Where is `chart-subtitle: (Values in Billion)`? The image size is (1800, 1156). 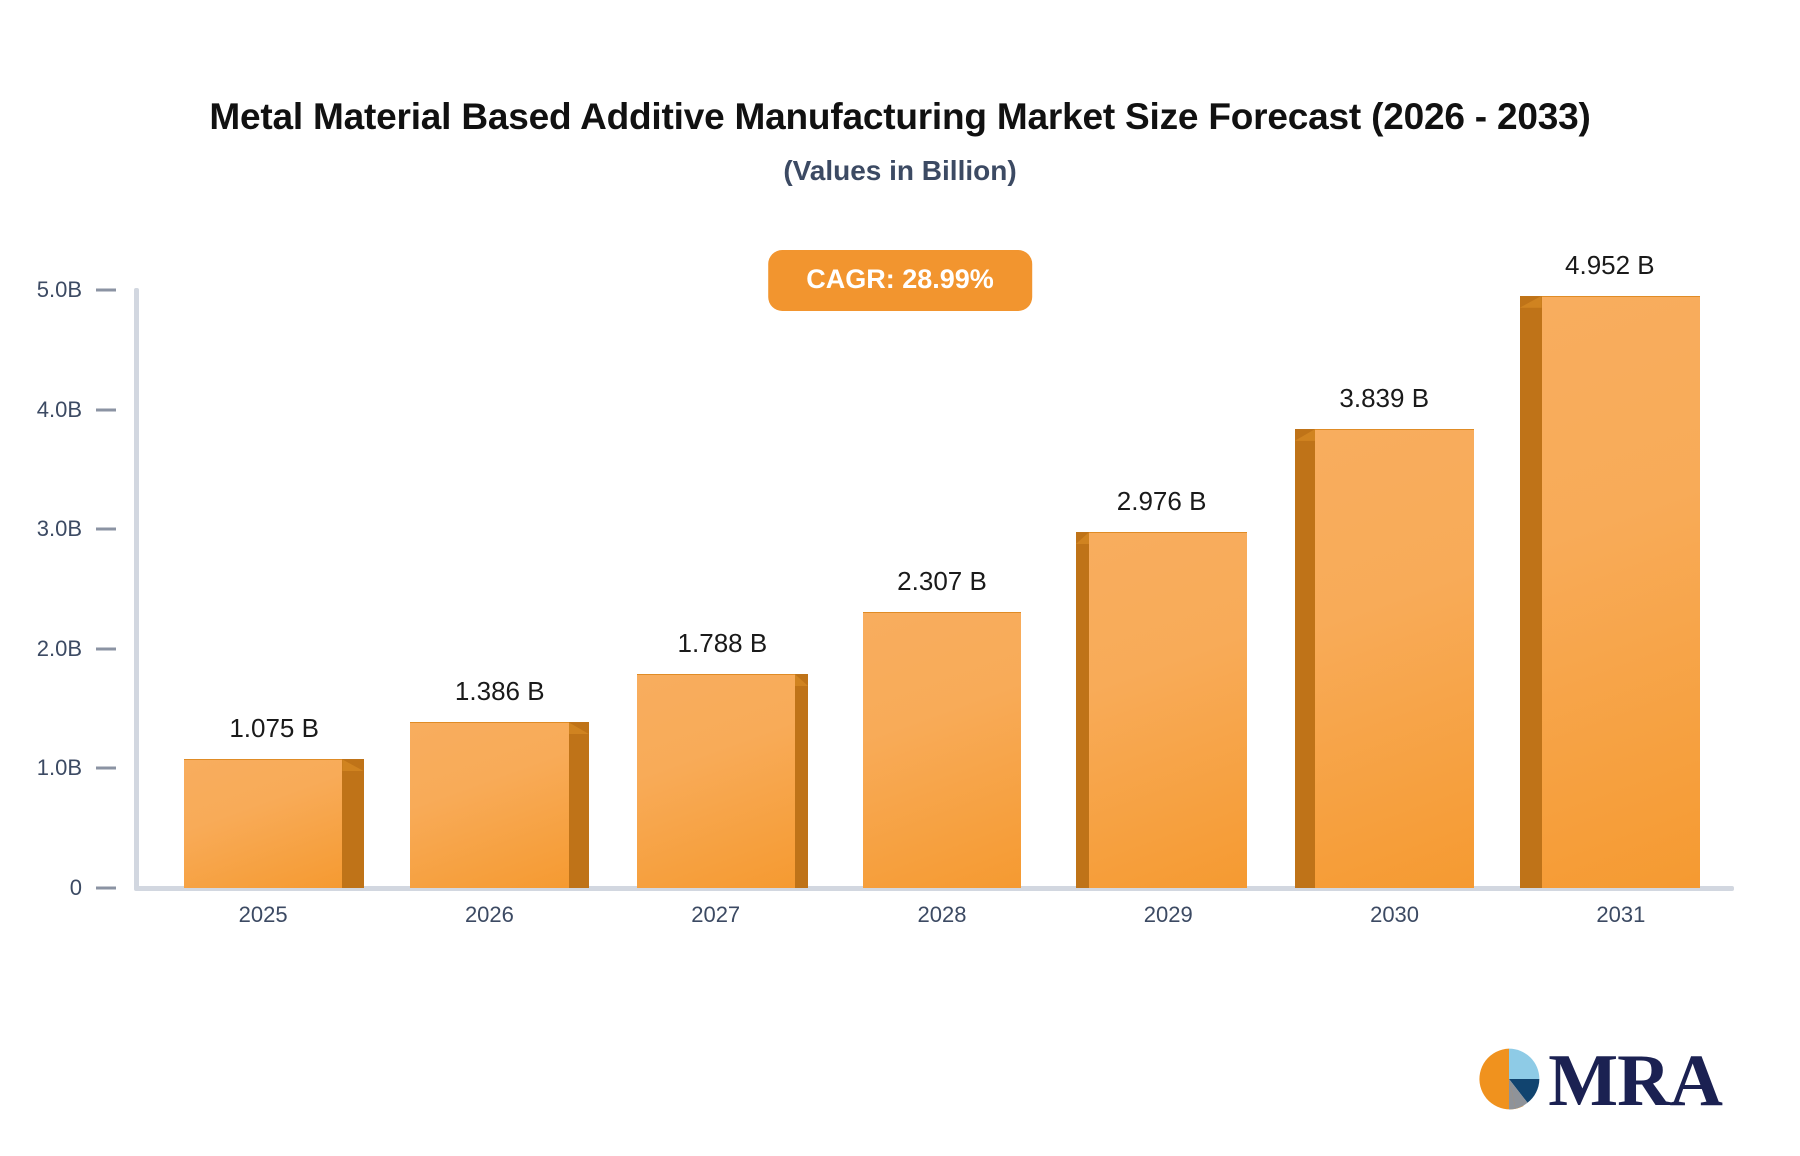
chart-subtitle: (Values in Billion) is located at coordinates (900, 170).